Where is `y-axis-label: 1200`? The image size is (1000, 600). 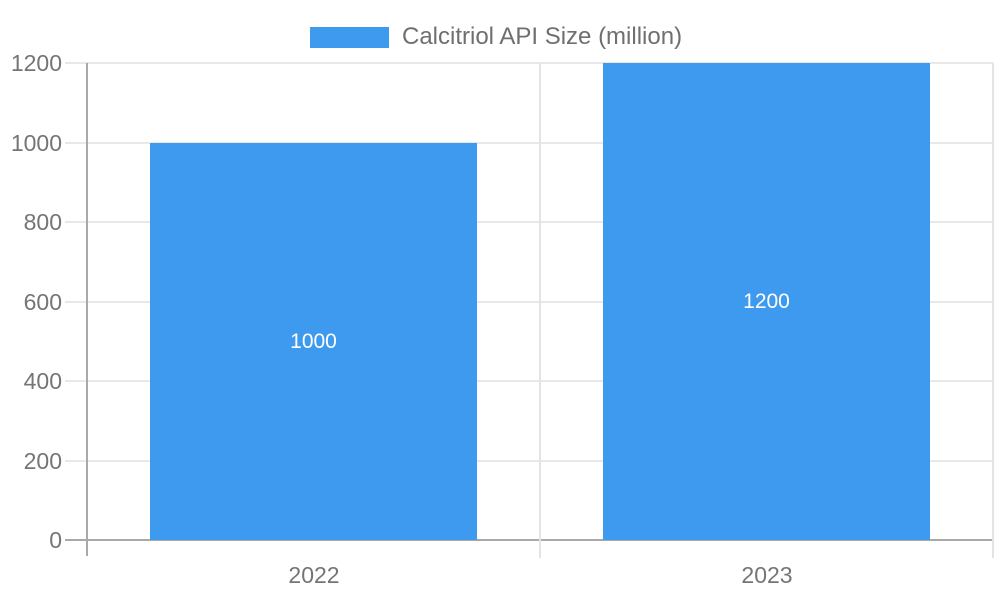
y-axis-label: 1200 is located at coordinates (36, 63).